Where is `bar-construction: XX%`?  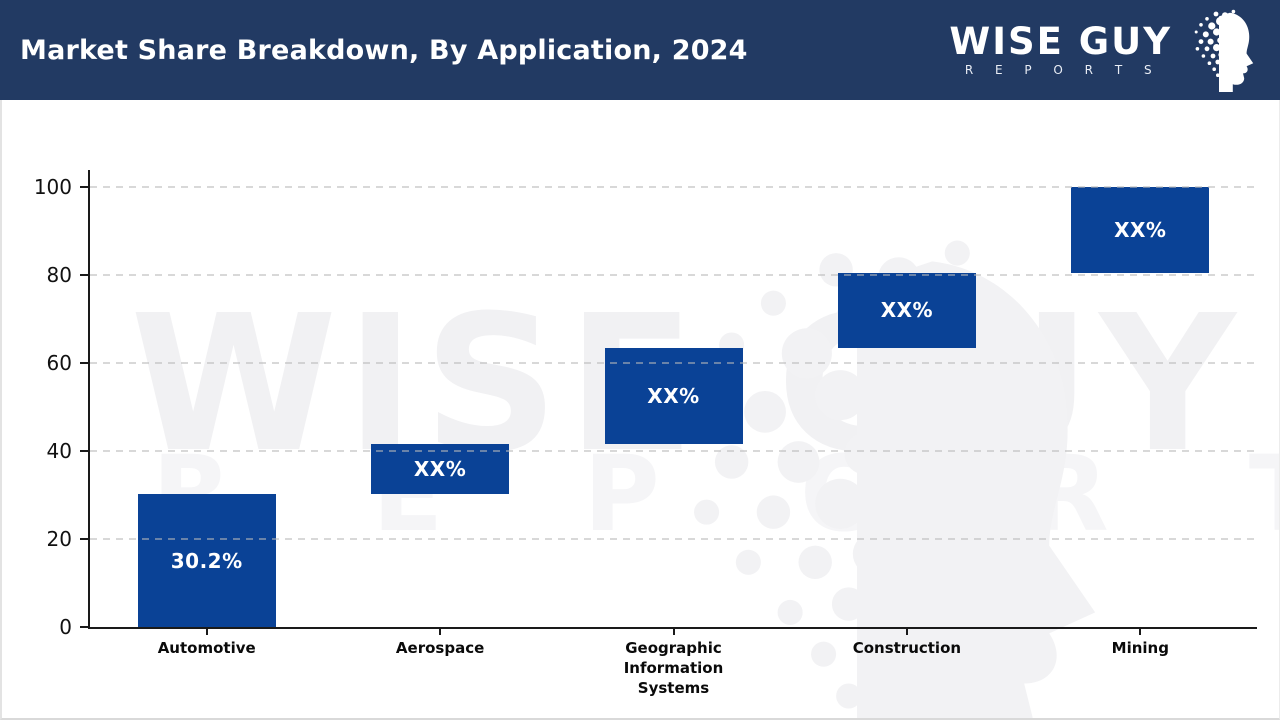
bar-construction: XX% is located at coordinates (906, 310).